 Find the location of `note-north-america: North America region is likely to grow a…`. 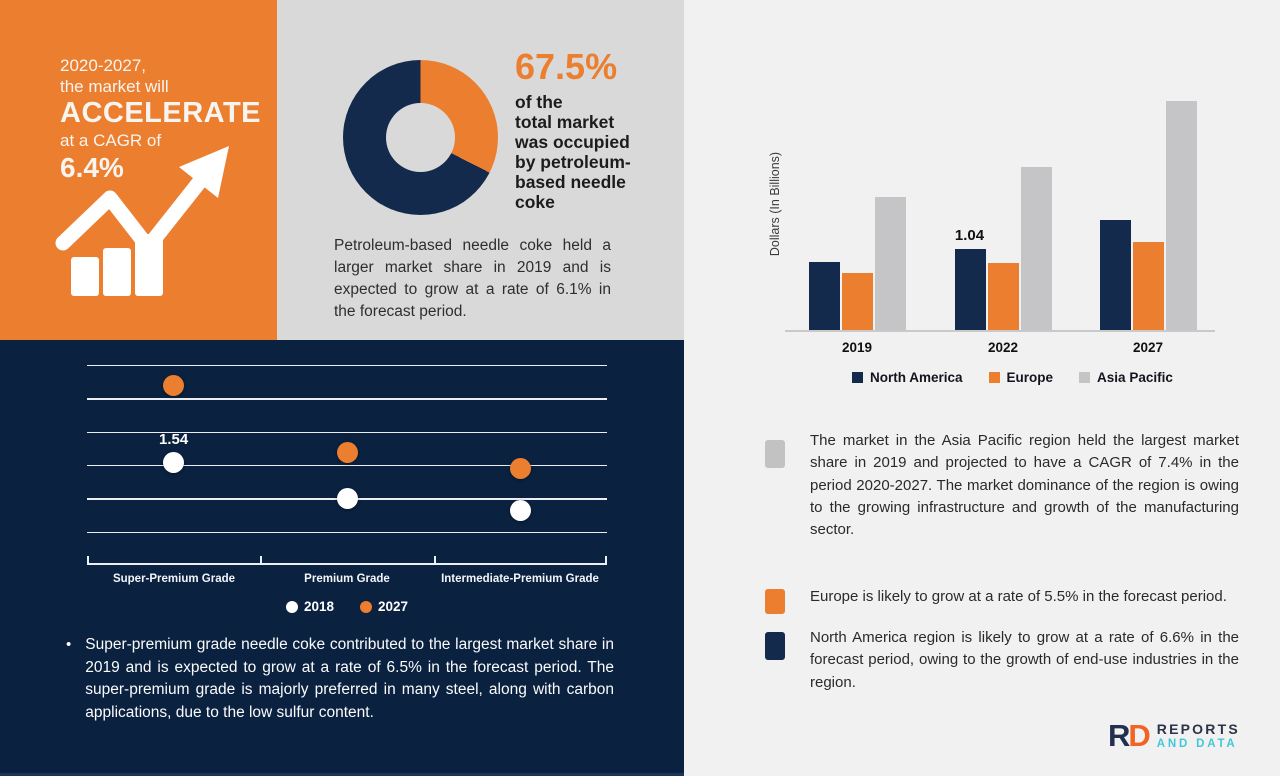

note-north-america: North America region is likely to grow a… is located at coordinates (1024, 660).